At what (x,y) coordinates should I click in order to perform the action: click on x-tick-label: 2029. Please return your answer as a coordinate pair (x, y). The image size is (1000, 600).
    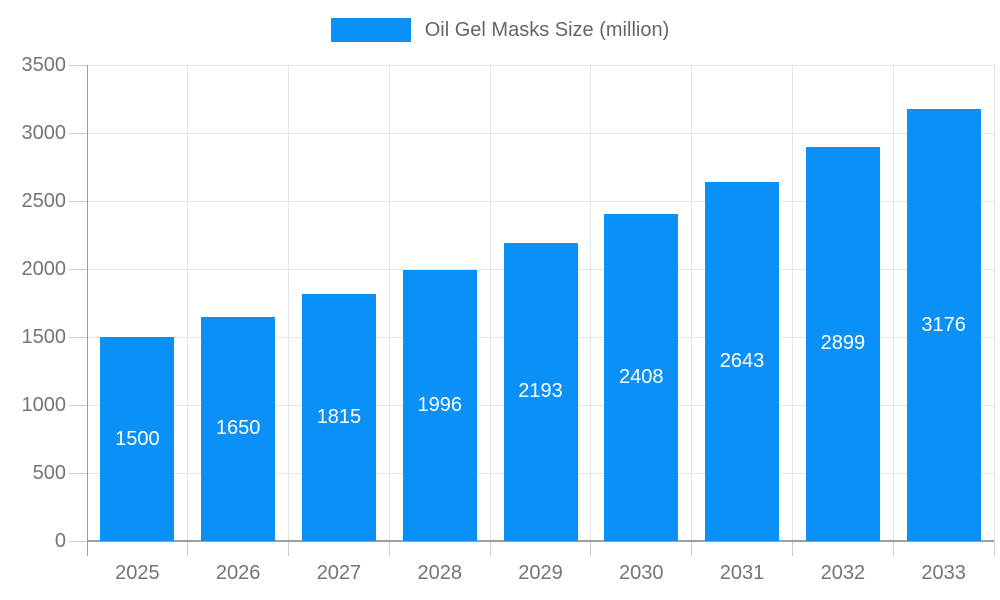
    Looking at the image, I should click on (540, 573).